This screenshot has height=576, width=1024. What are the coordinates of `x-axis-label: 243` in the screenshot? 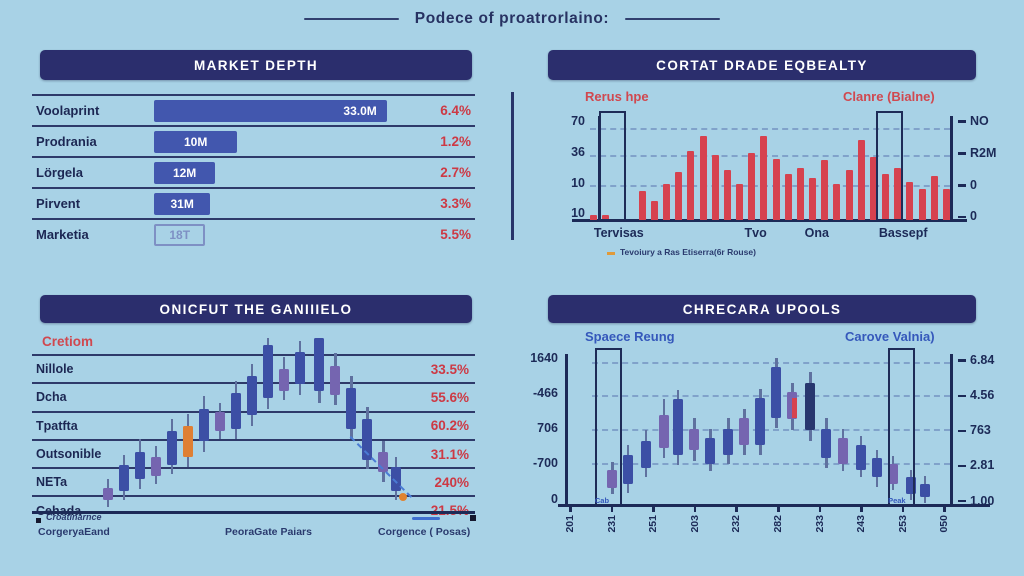 It's located at (861, 524).